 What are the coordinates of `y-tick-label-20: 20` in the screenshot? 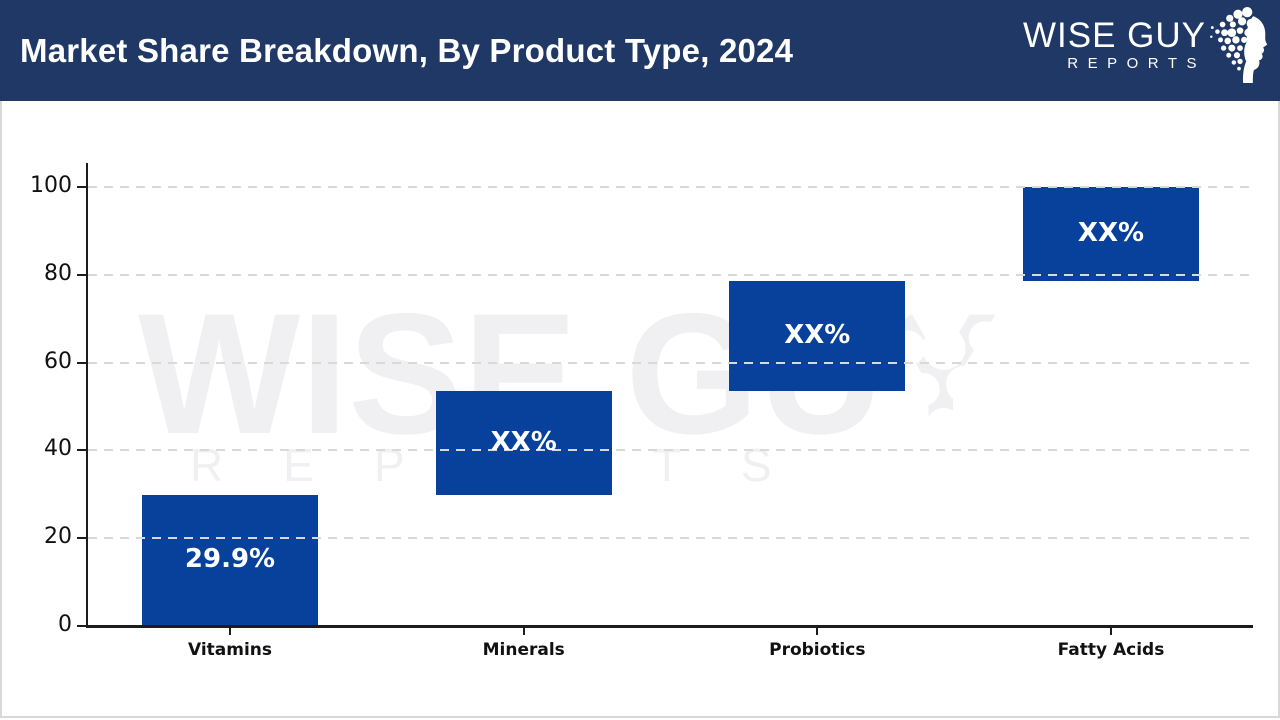 It's located at (58, 537).